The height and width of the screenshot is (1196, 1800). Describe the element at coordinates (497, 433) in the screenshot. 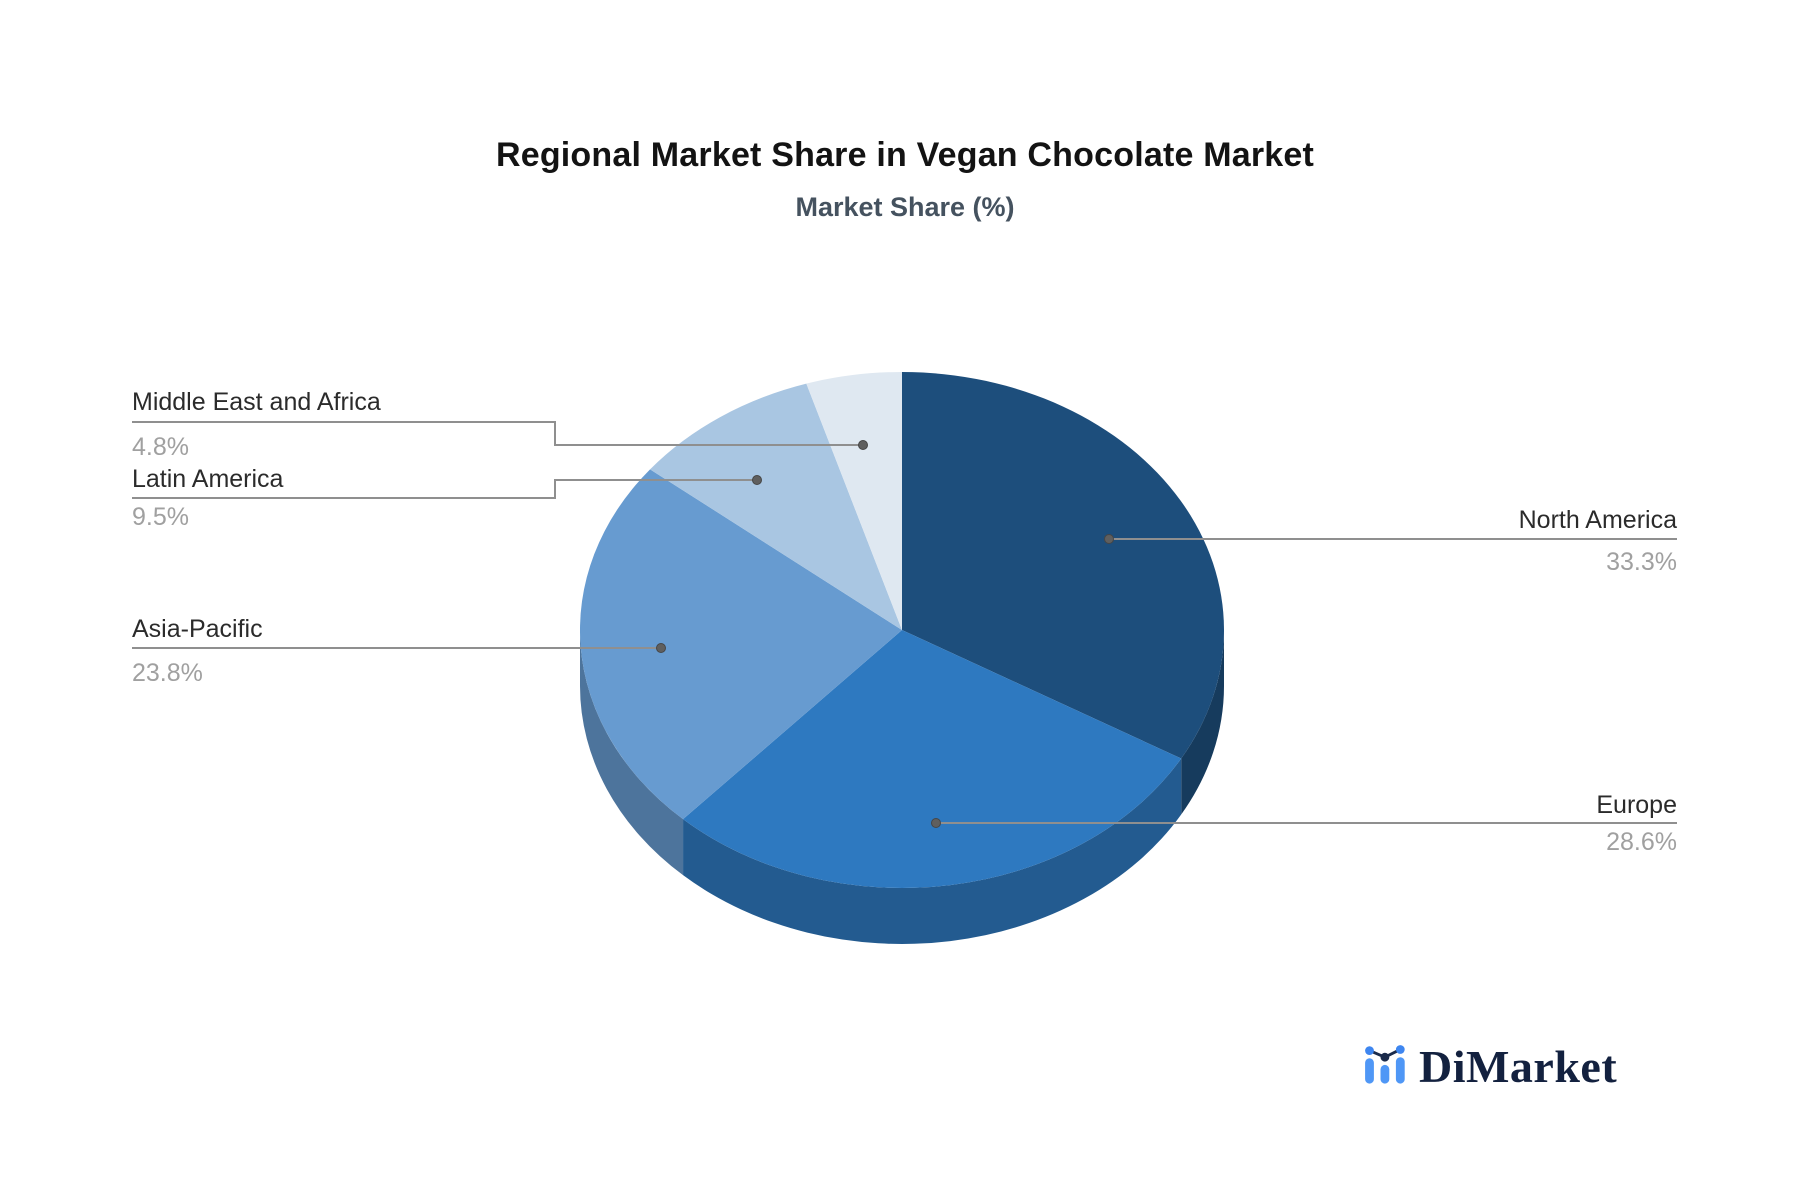

I see `leader-line-middle-east-and-africa` at that location.